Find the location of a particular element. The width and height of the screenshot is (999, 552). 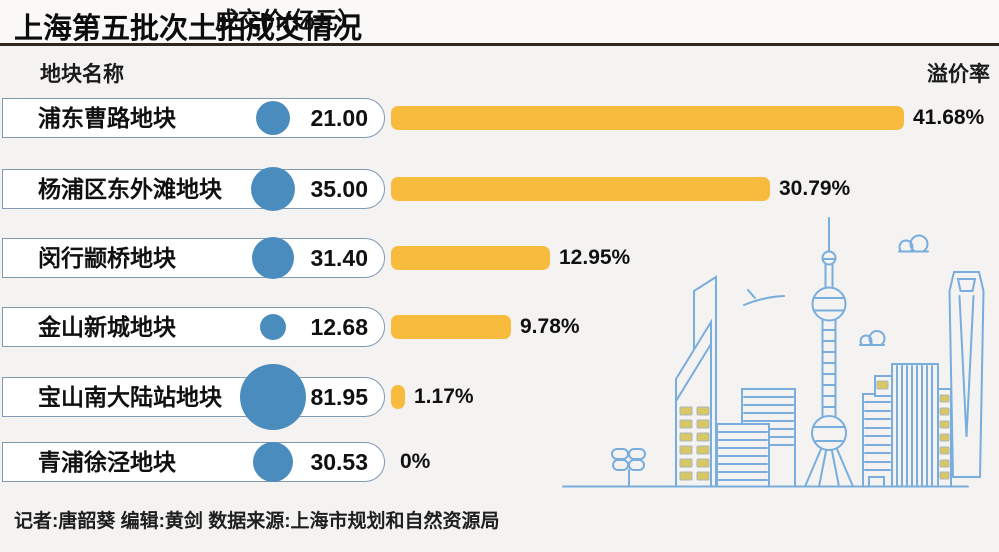

title-band is located at coordinates (499, 21).